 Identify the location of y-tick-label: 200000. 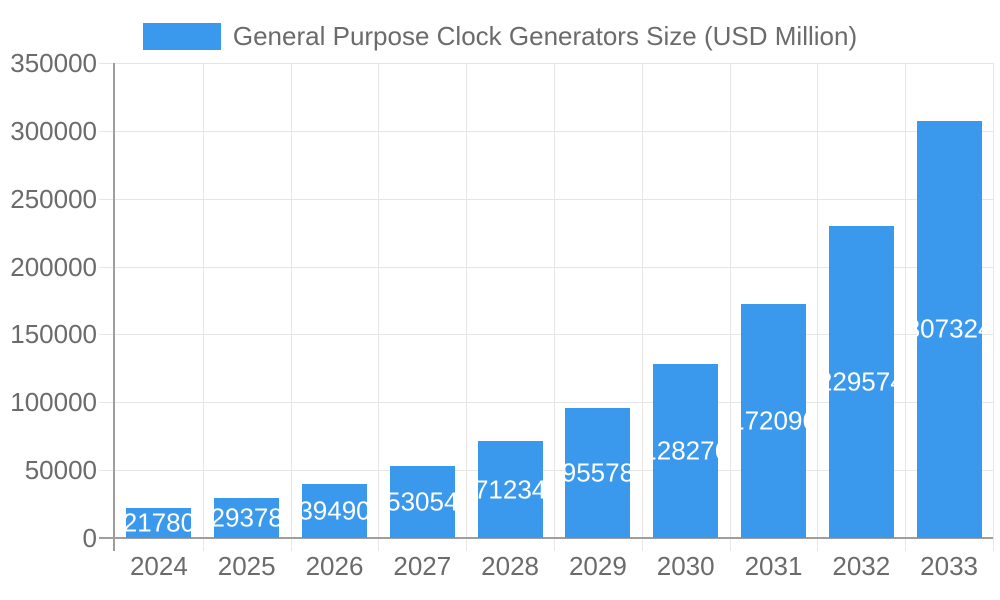
(53, 267).